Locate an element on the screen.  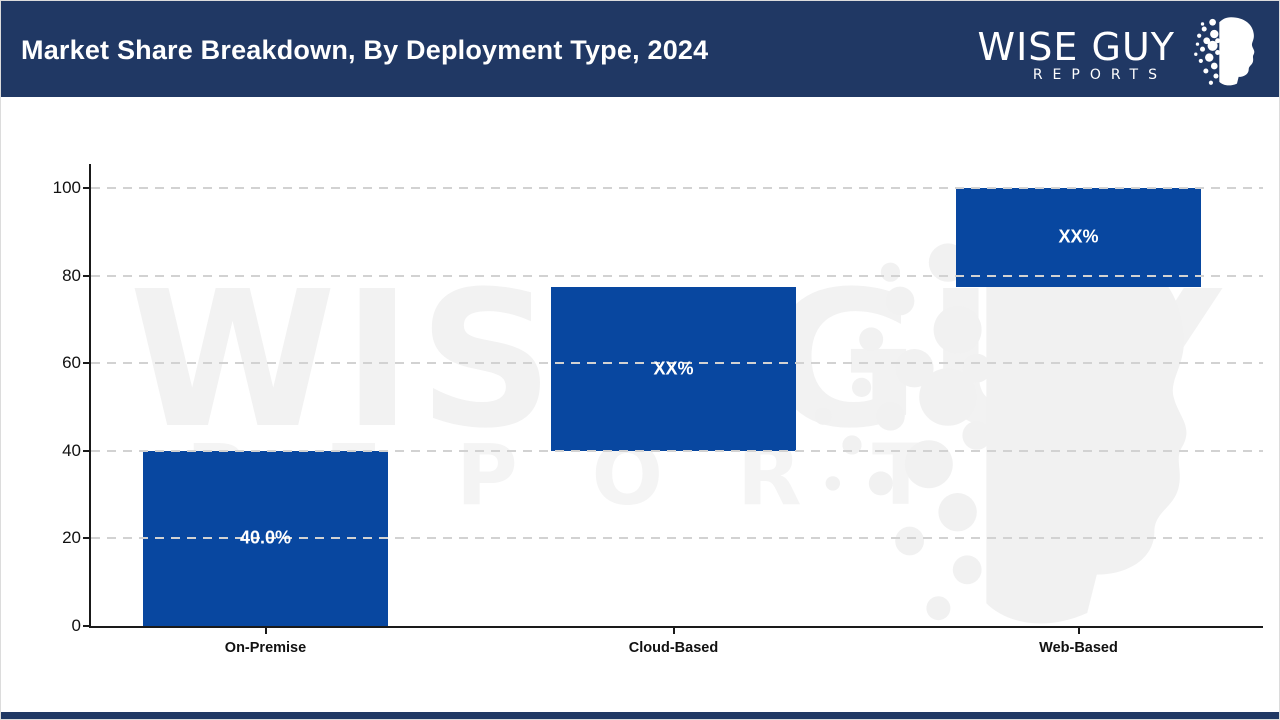
footer-bar is located at coordinates (640, 715).